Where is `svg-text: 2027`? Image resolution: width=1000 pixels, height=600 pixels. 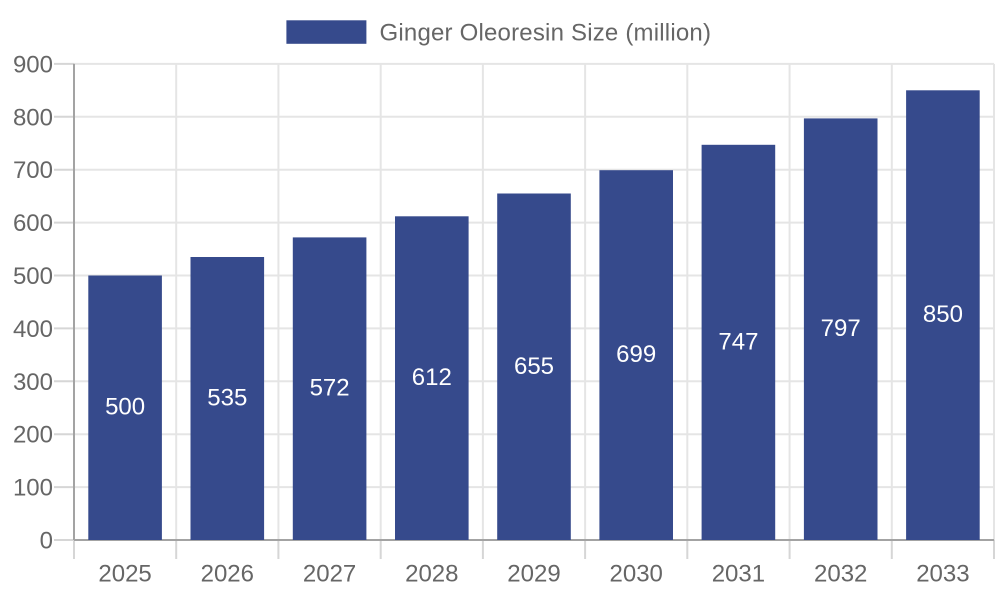
svg-text: 2027 is located at coordinates (329, 574).